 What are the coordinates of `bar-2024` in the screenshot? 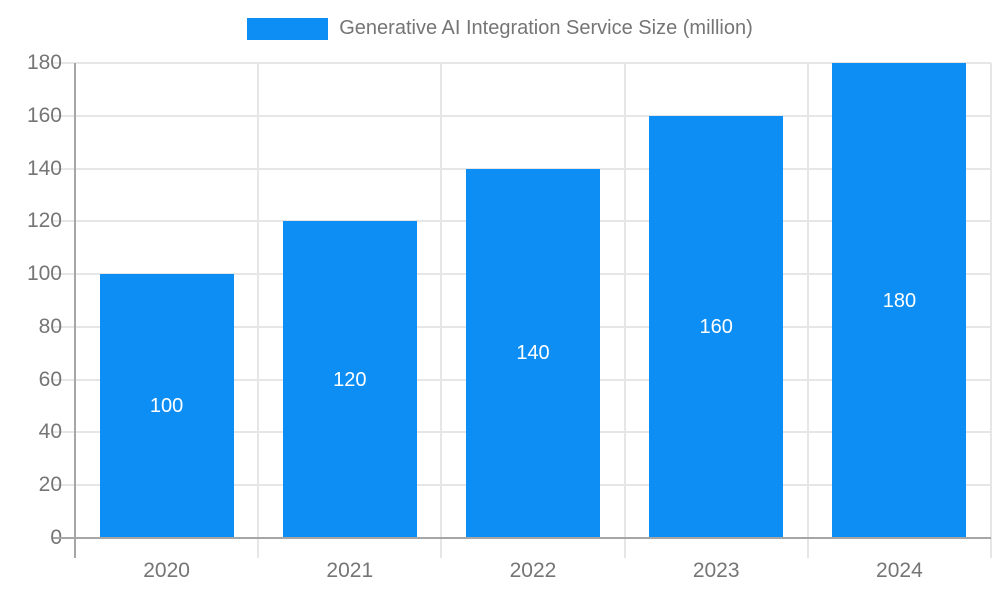 It's located at (899, 300).